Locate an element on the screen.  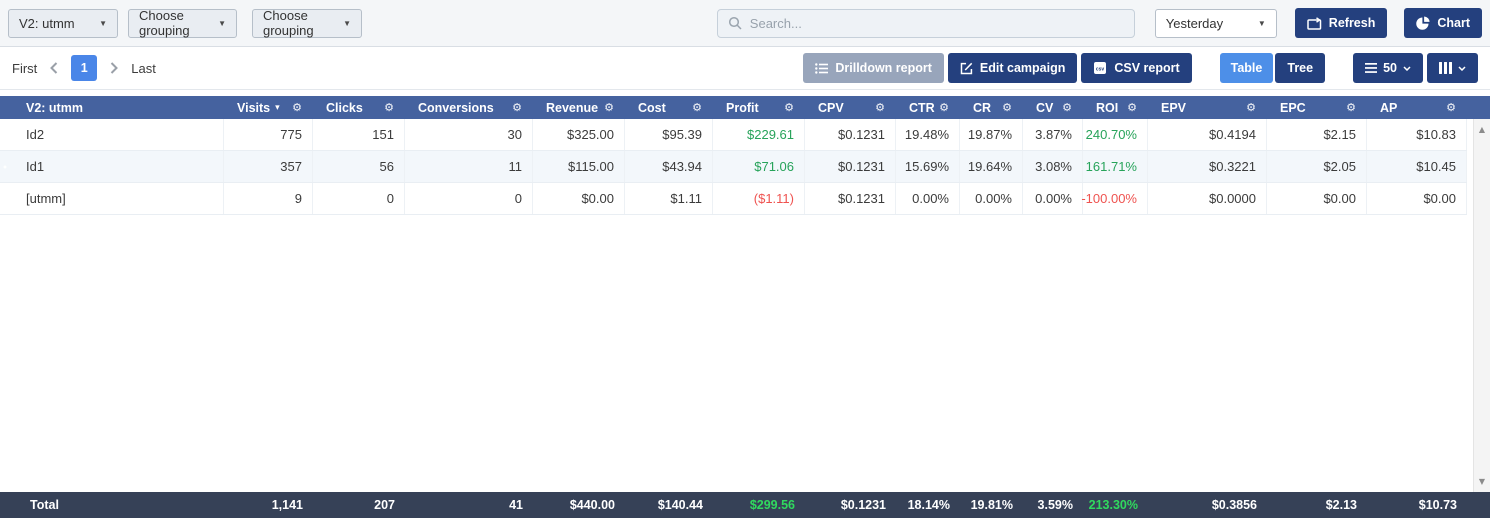
cell-visits: 775 is located at coordinates (268, 134).